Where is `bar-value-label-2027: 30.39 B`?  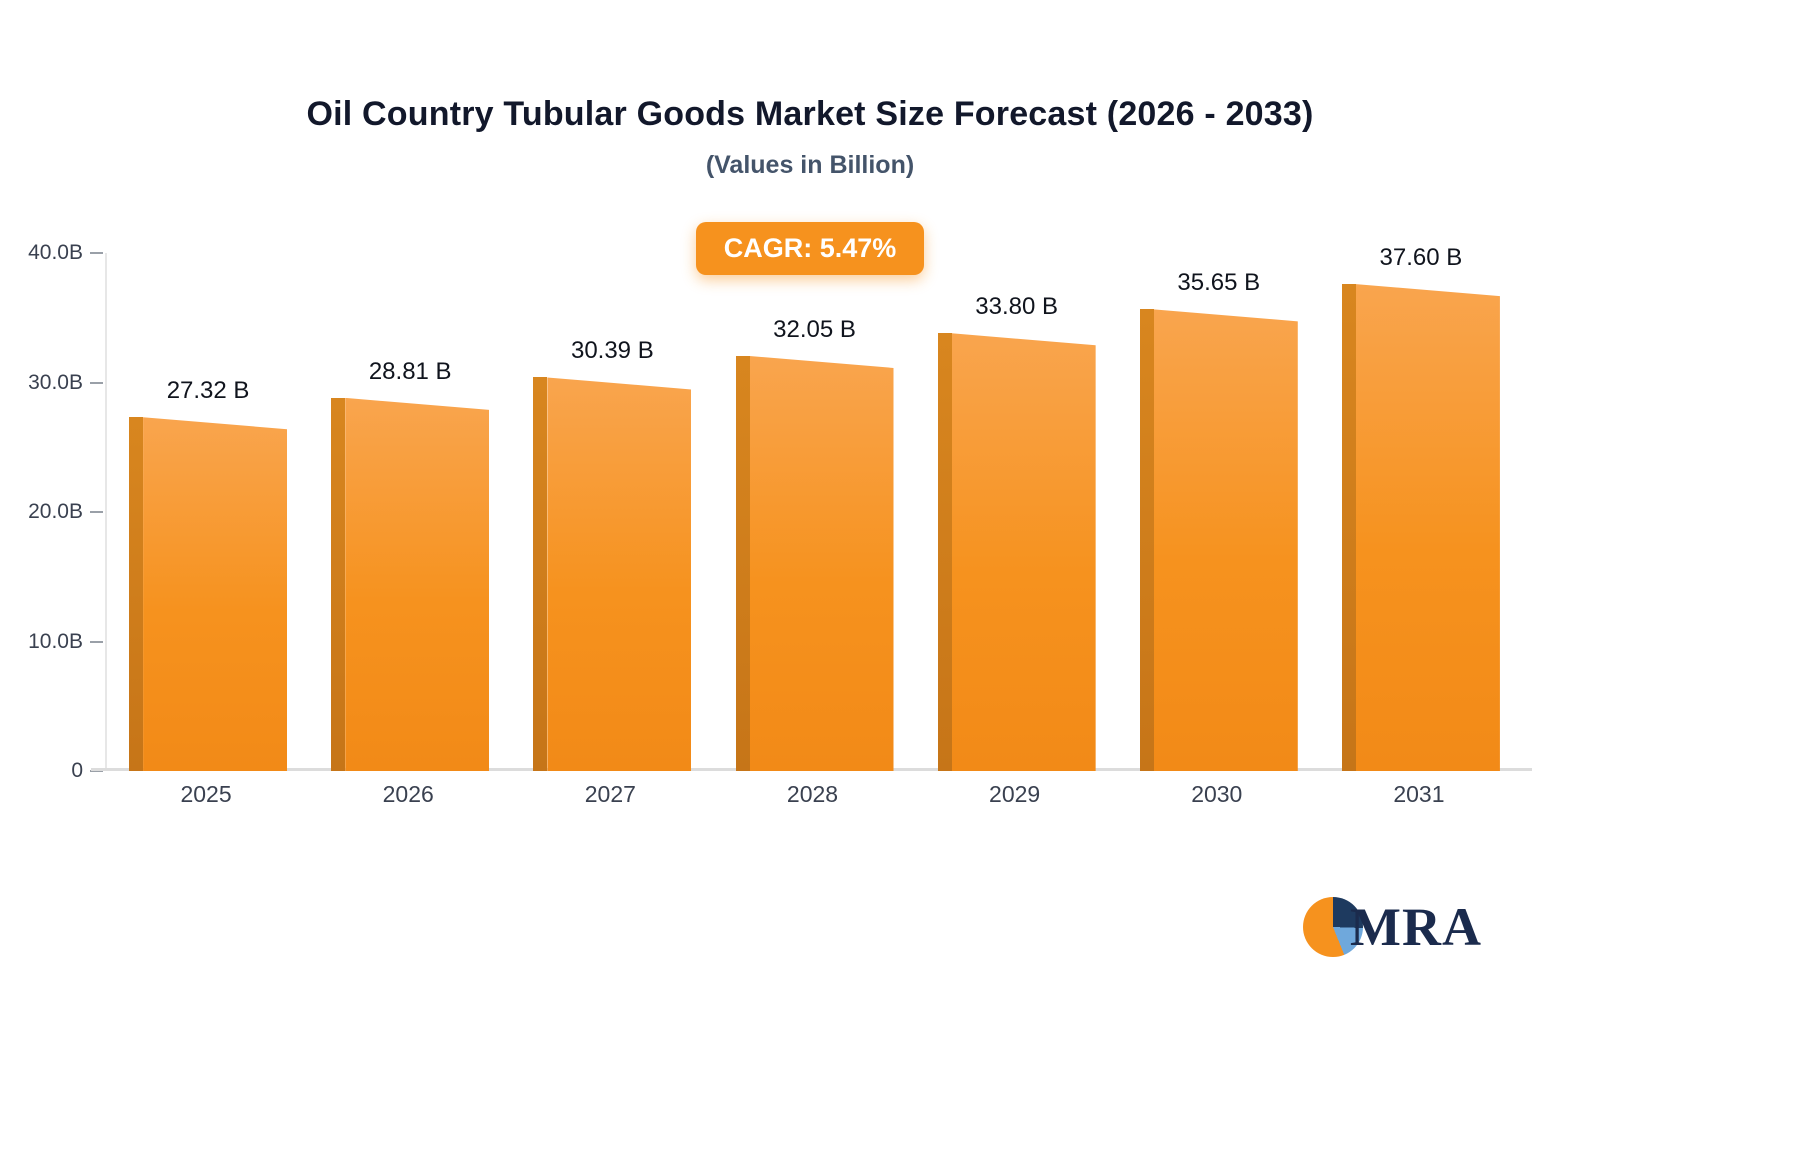
bar-value-label-2027: 30.39 B is located at coordinates (612, 351).